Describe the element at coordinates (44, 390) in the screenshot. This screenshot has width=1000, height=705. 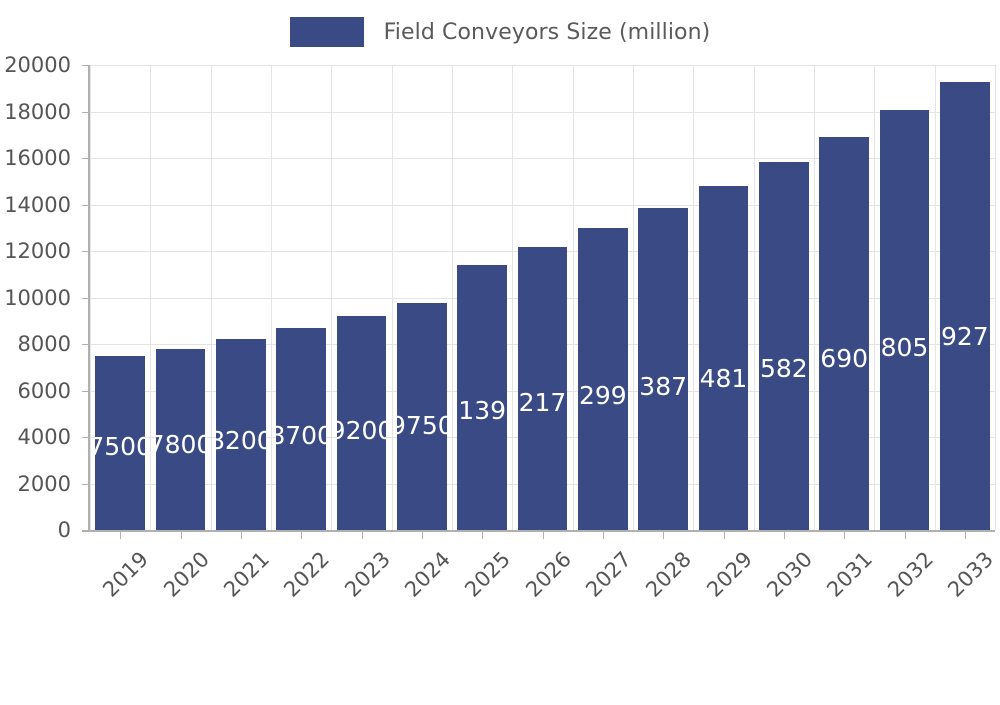
I see `y-tick-label: 6000` at that location.